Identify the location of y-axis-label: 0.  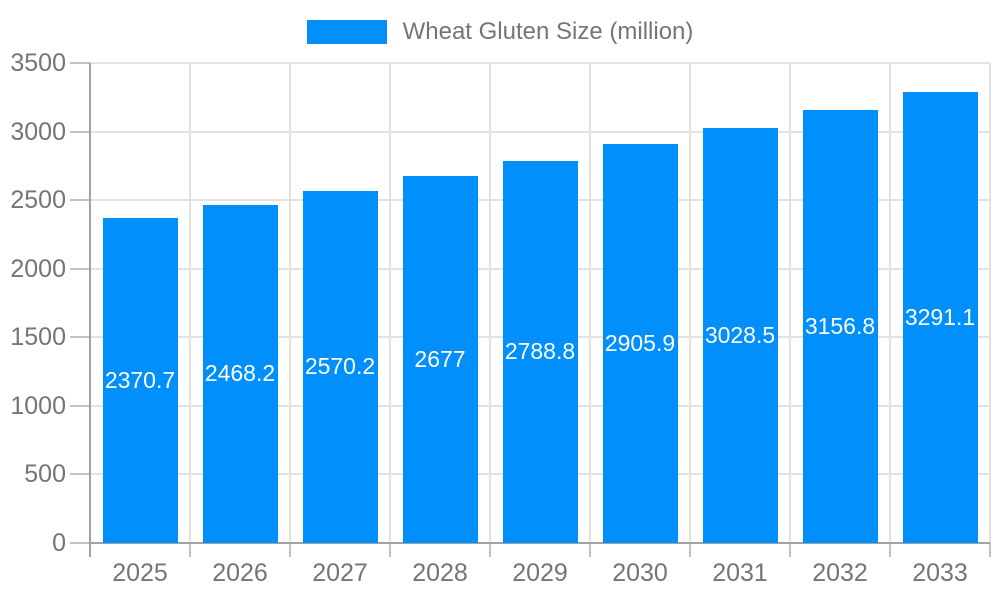
(59, 543).